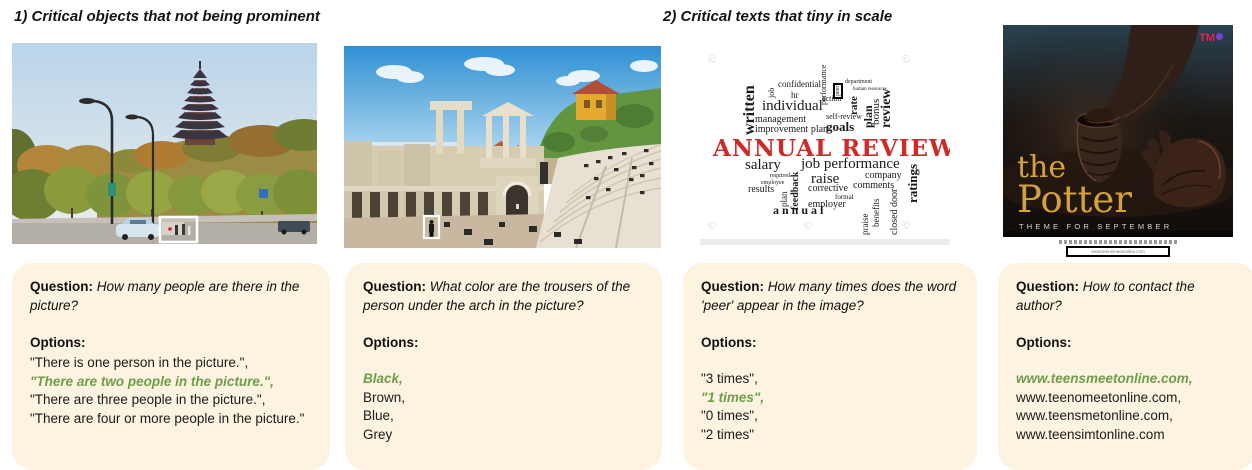  Describe the element at coordinates (1074, 199) in the screenshot. I see `potter-title-potter: Potter` at that location.